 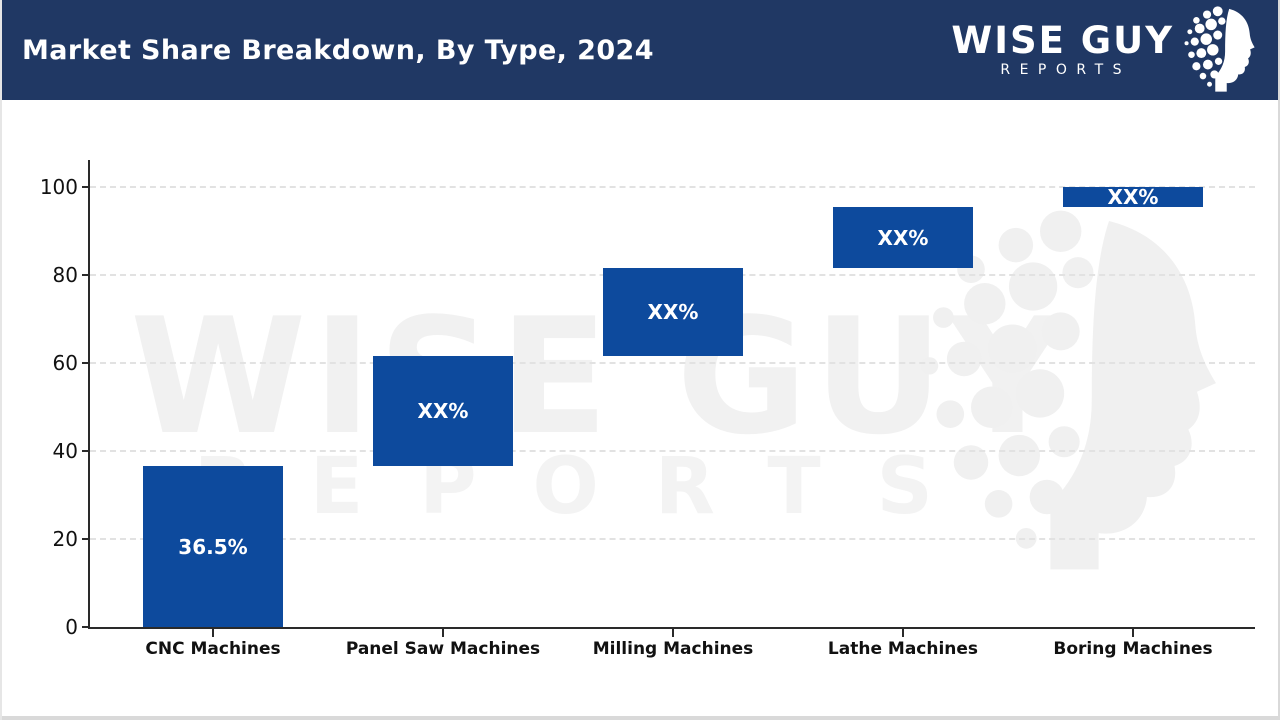 I want to click on watermark-subtitle: REPORTS, so click(x=591, y=487).